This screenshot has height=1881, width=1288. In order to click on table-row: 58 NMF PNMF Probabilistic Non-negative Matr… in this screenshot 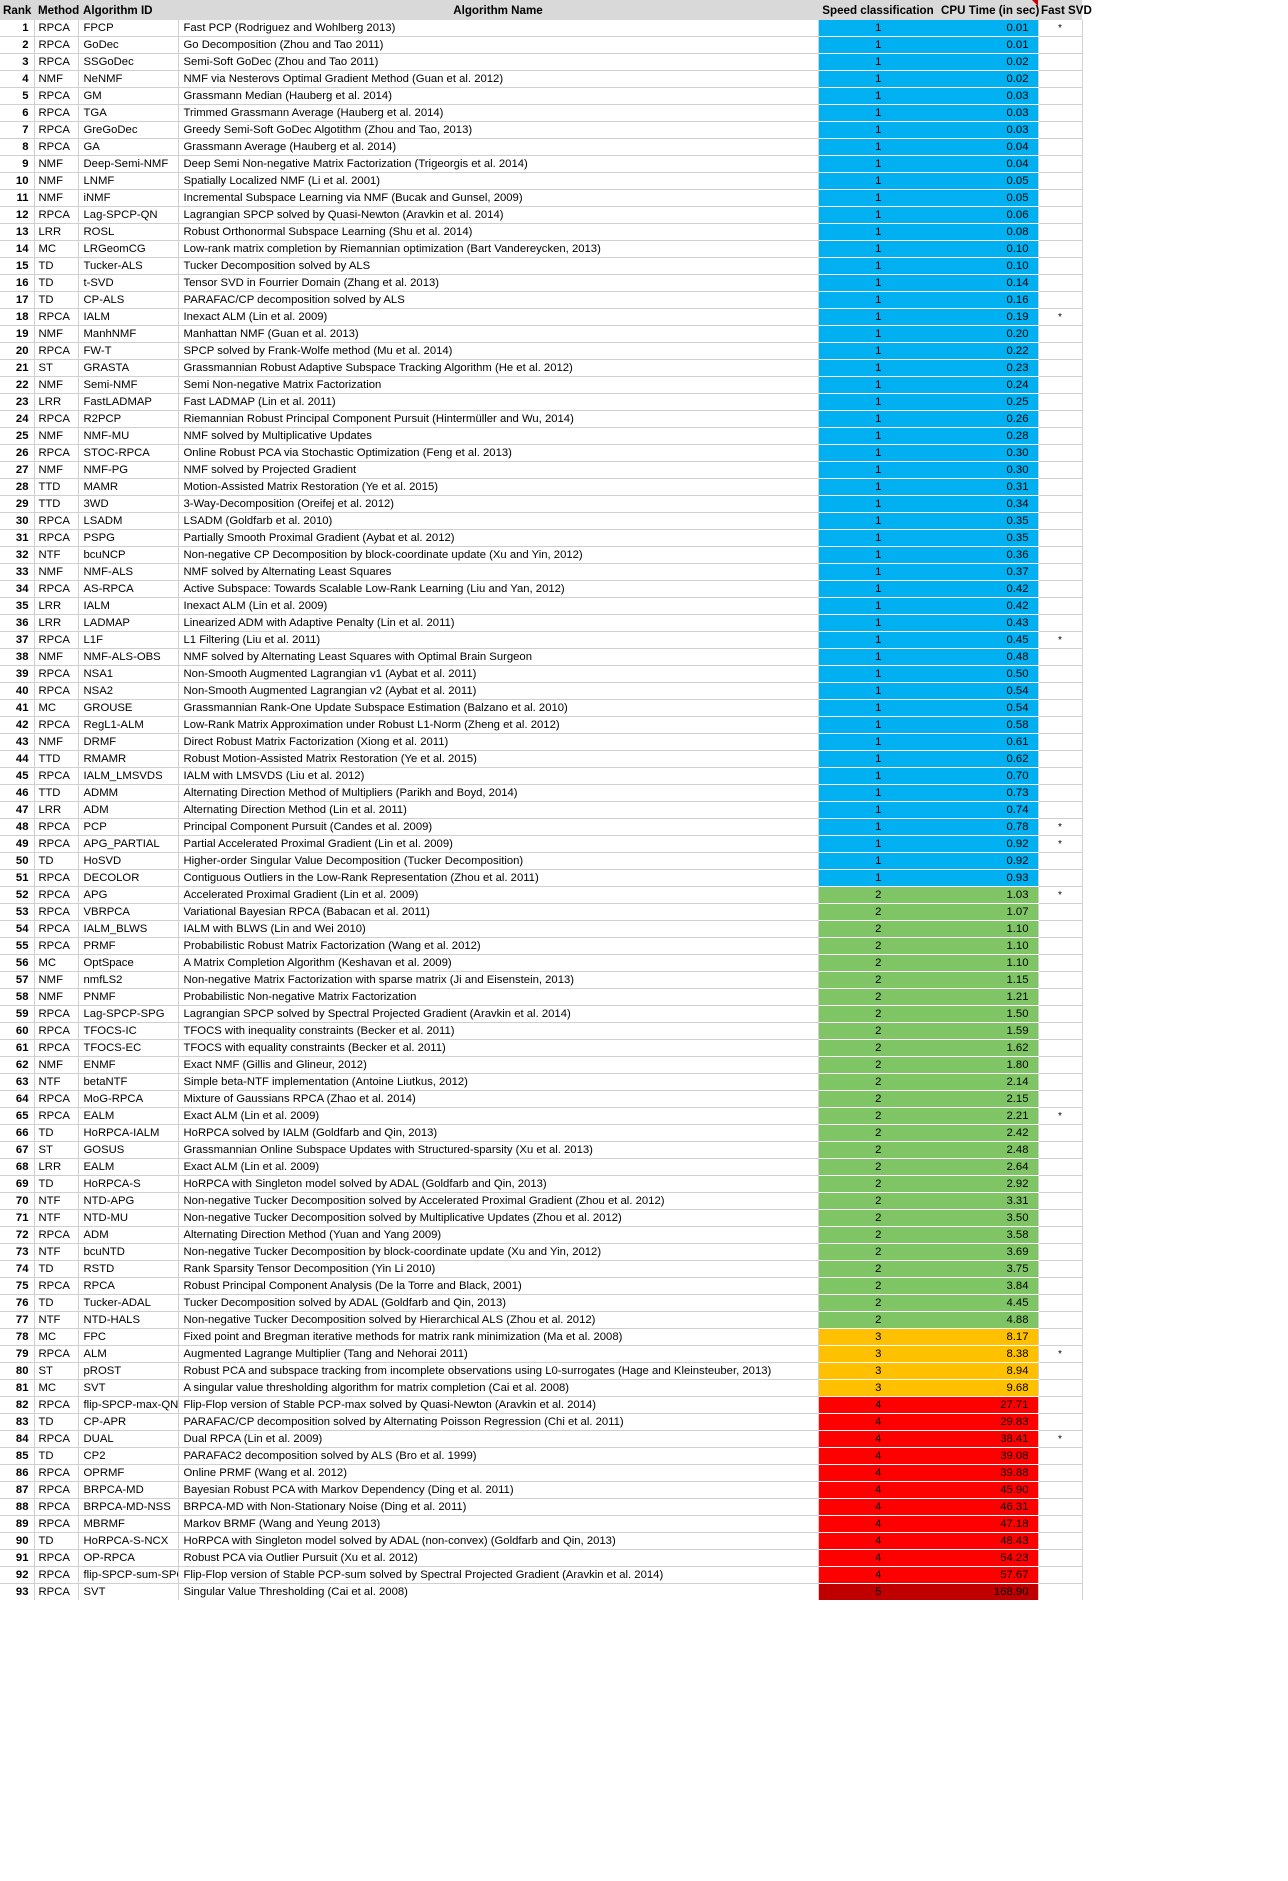, I will do `click(541, 997)`.